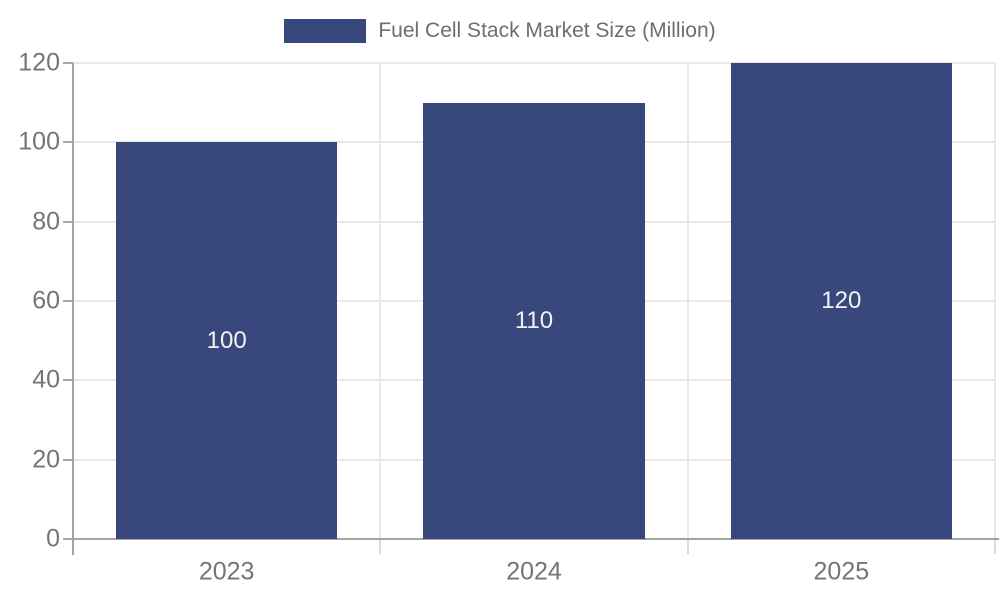  I want to click on x-axis-line, so click(536, 539).